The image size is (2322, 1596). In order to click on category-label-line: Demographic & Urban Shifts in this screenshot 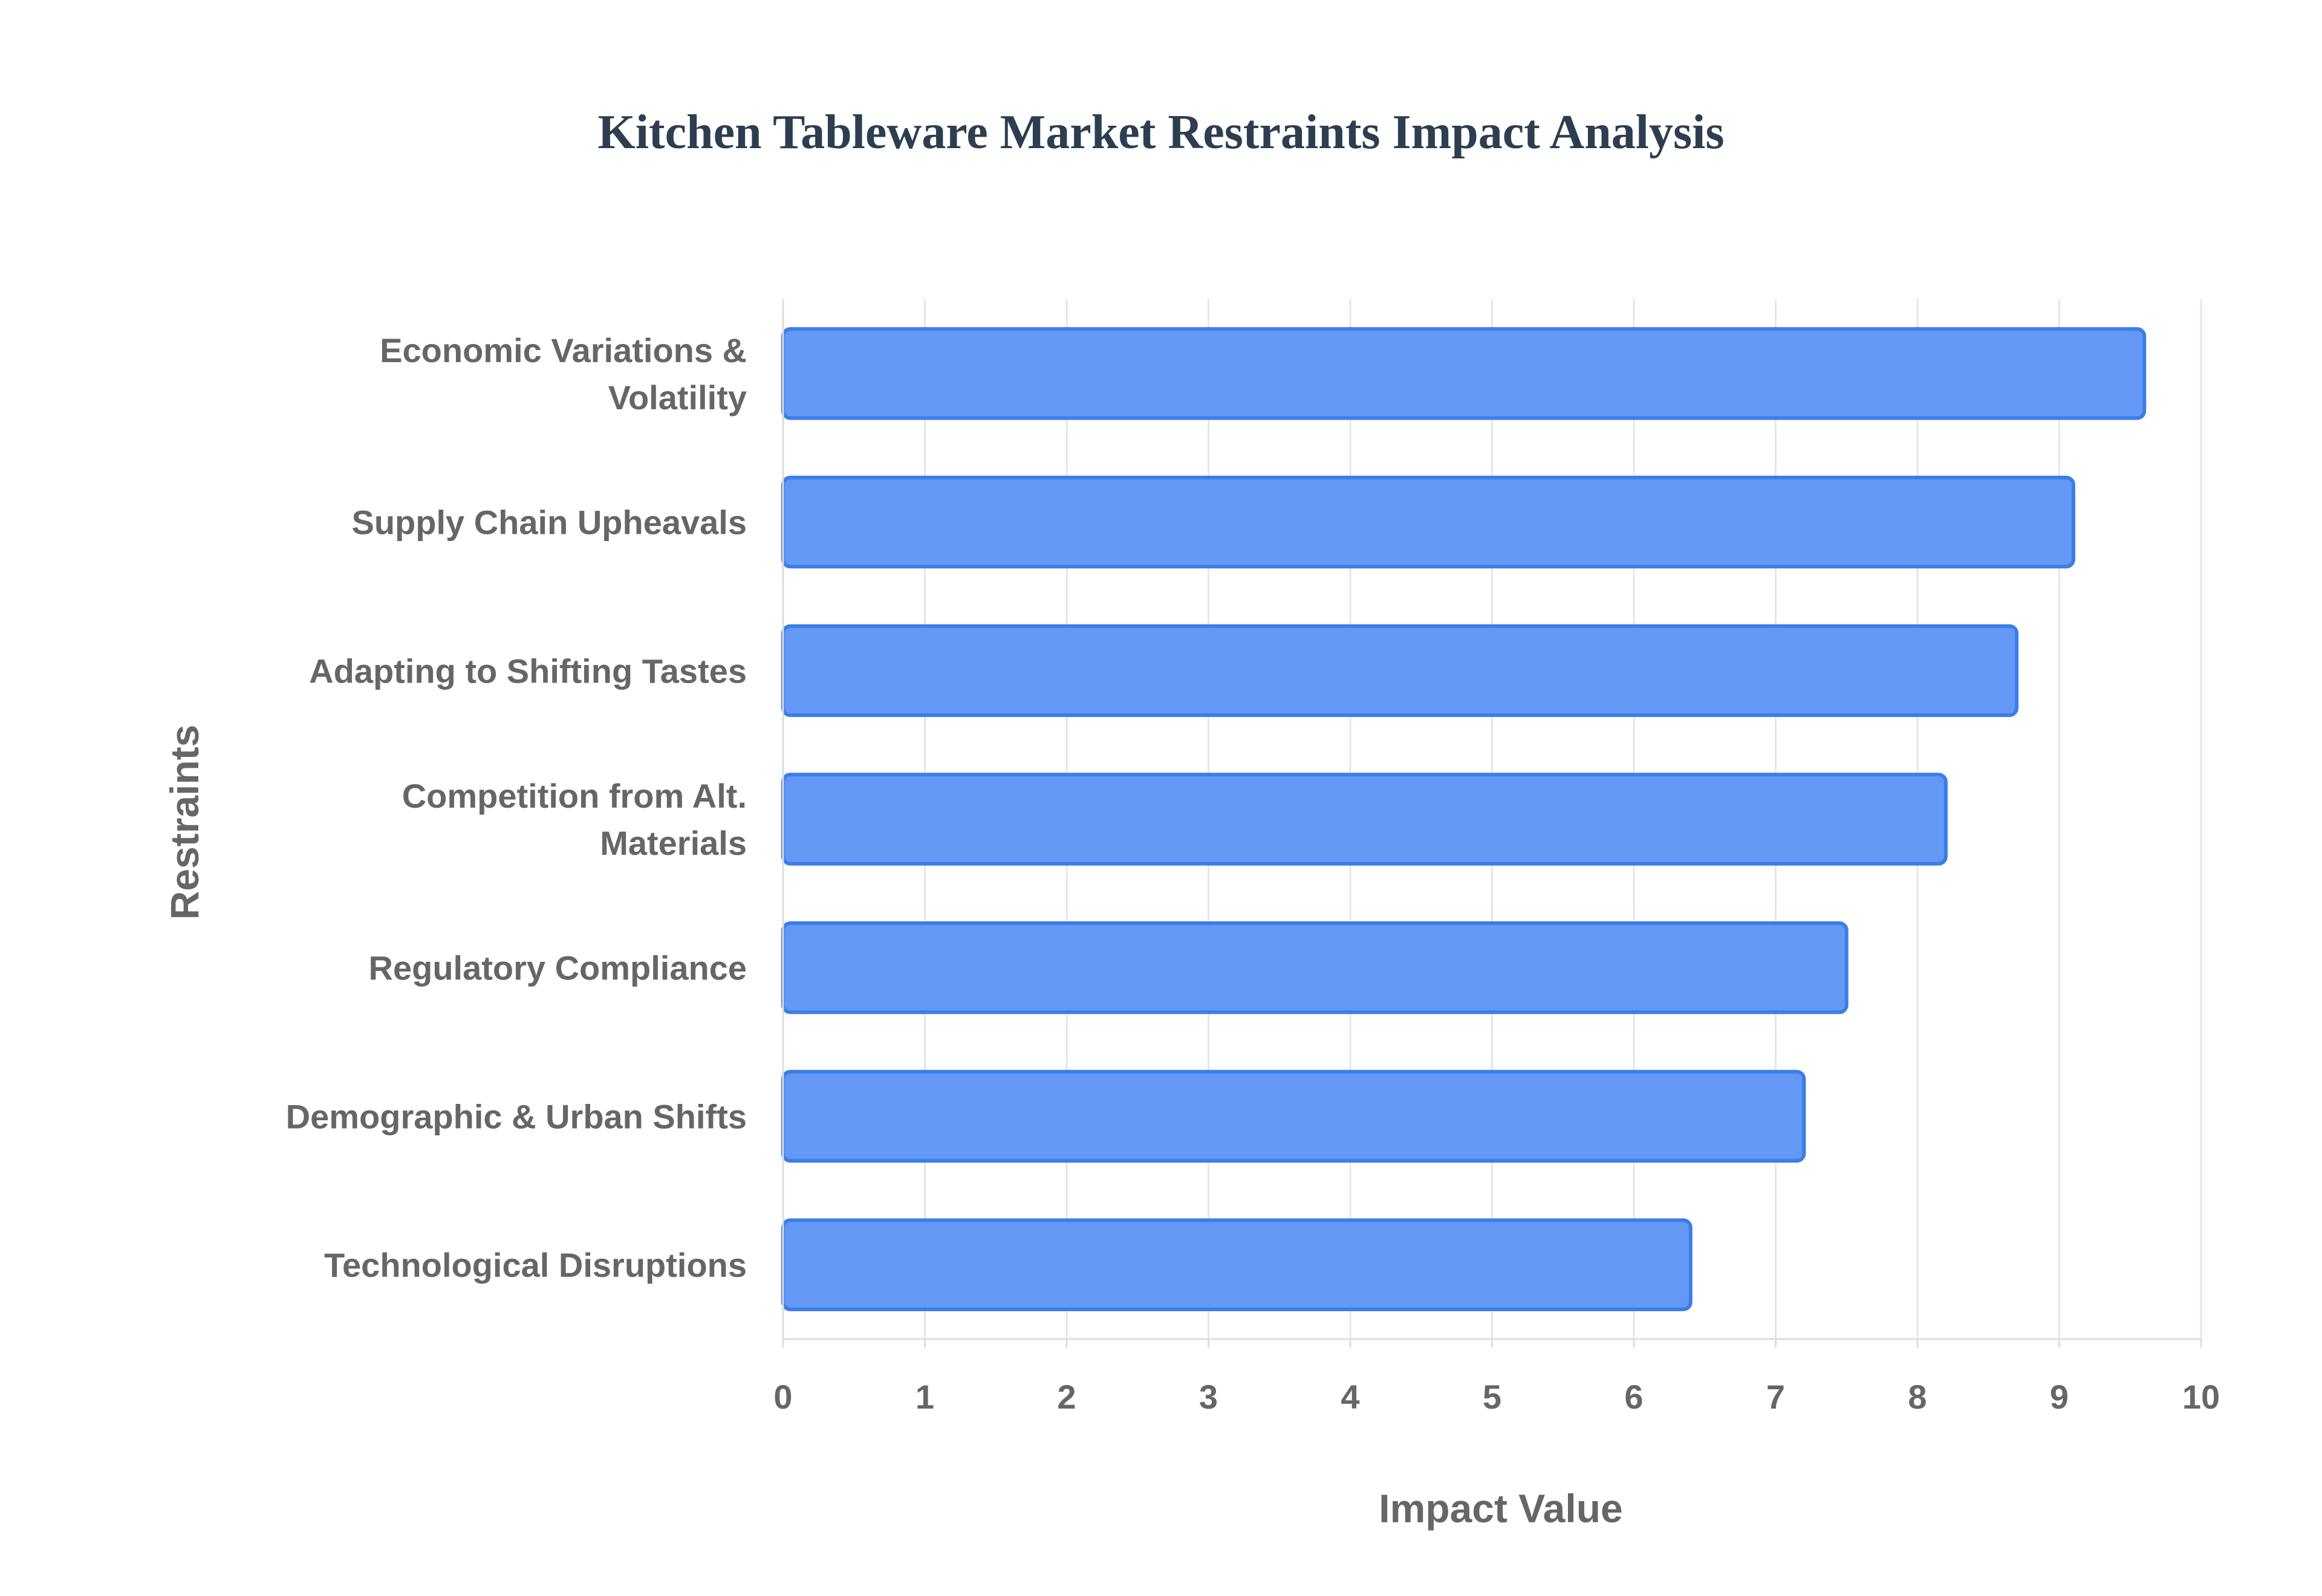, I will do `click(516, 1116)`.